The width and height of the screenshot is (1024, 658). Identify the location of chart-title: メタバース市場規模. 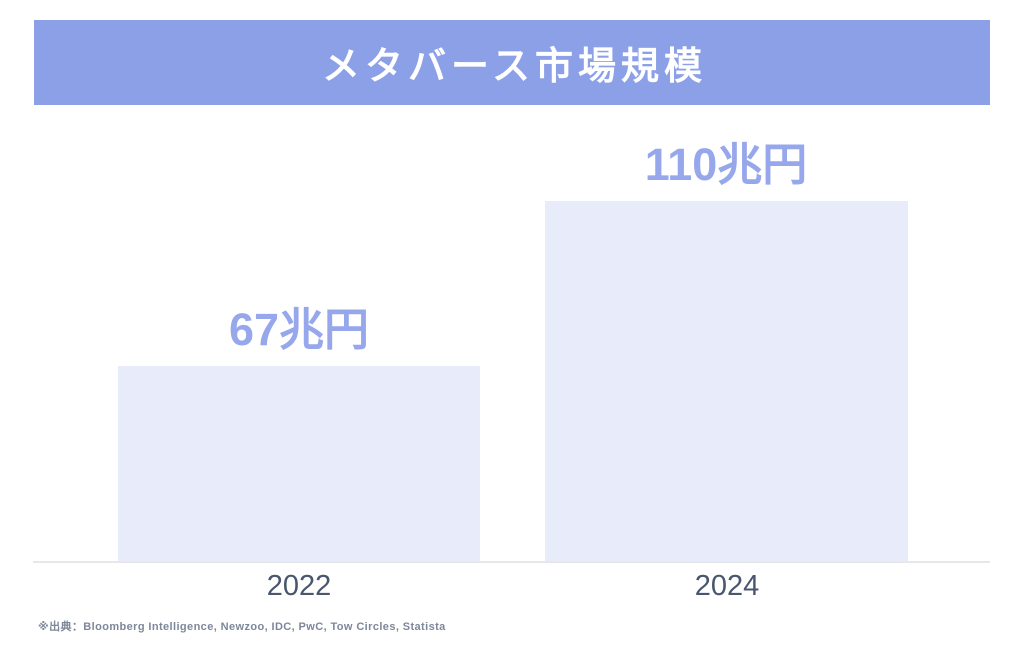
(514, 67).